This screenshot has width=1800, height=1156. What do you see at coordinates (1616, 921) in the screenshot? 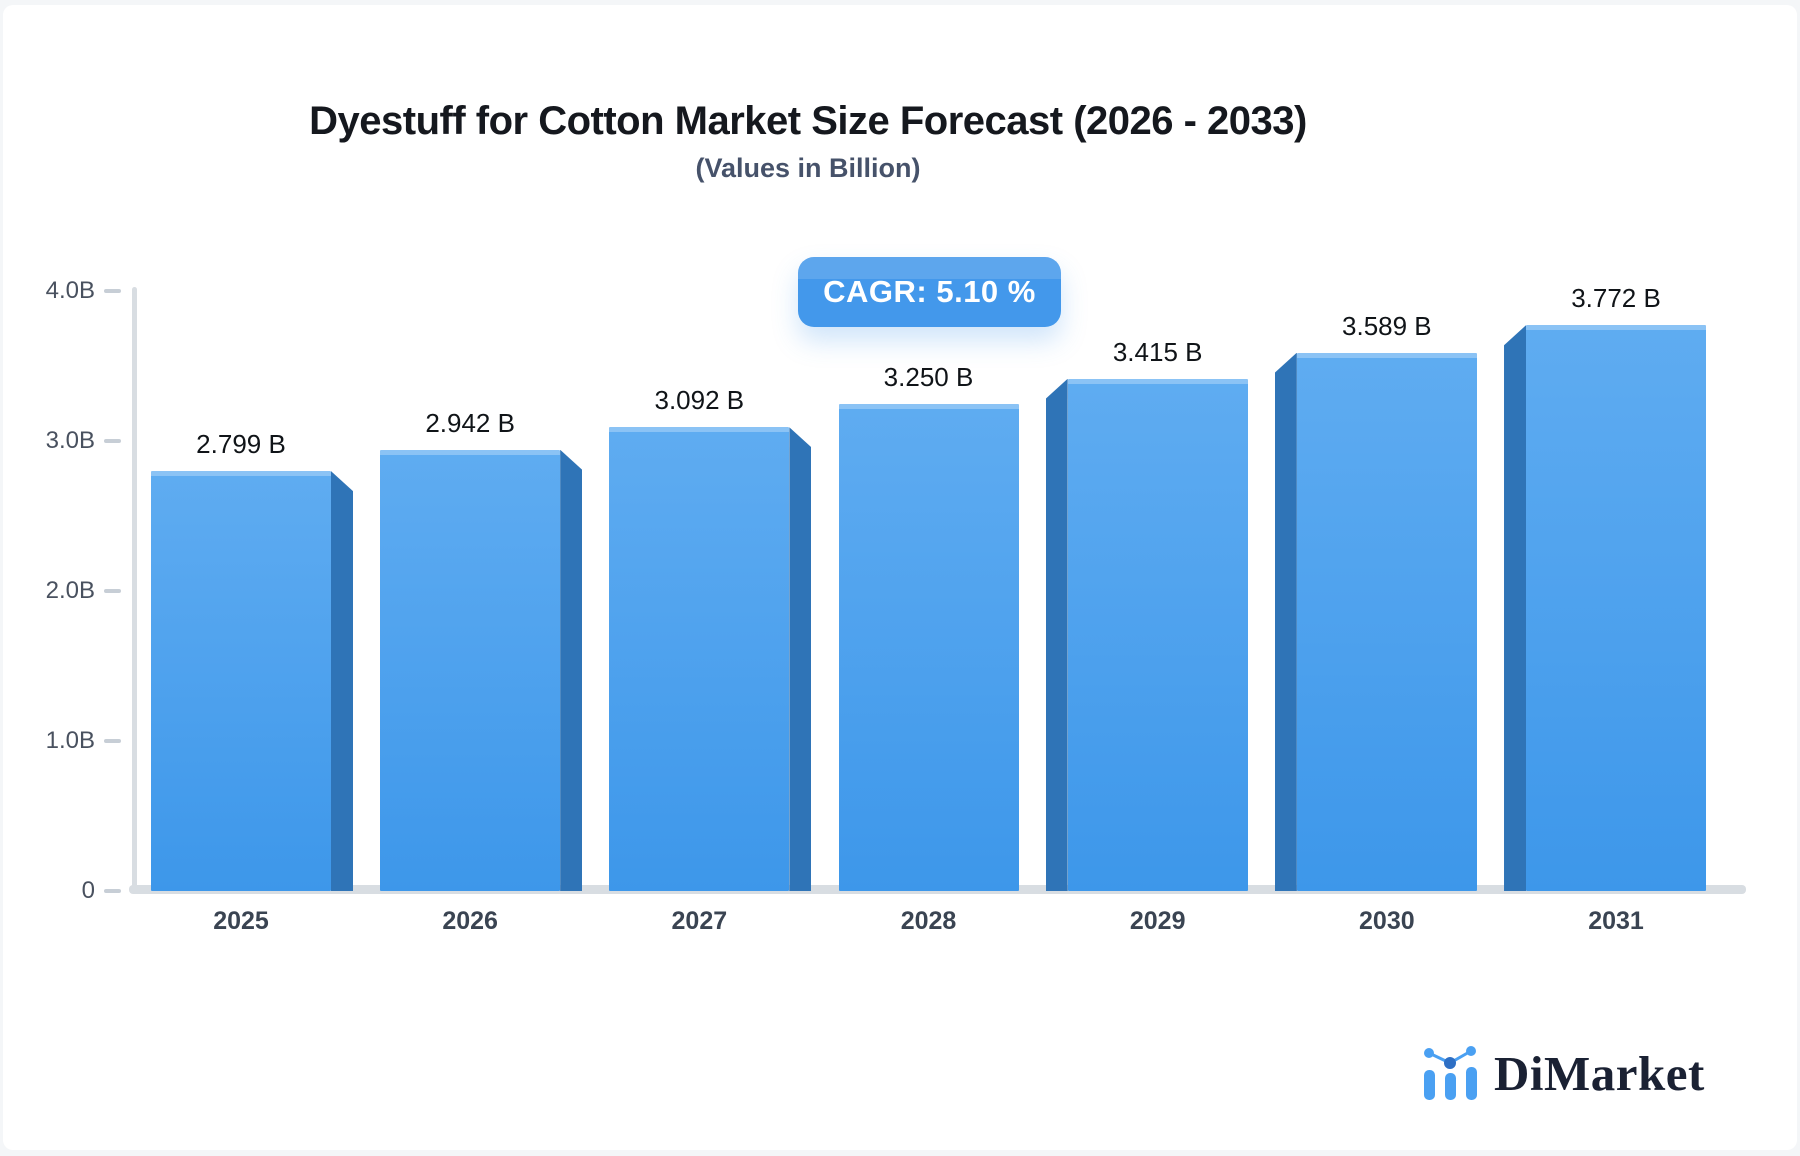
I see `x-axis-label-2031: 2031` at bounding box center [1616, 921].